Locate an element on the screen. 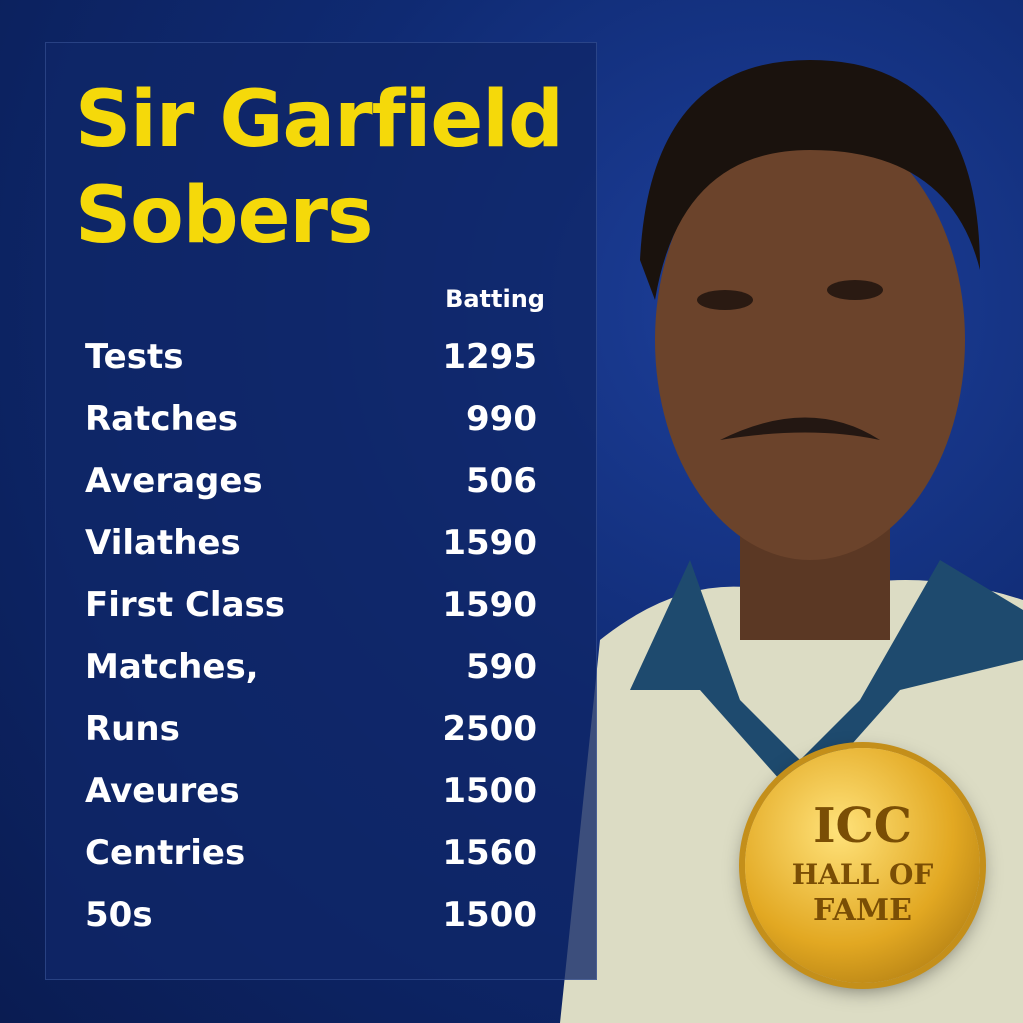 The width and height of the screenshot is (1023, 1023). medal: ICC HALL OF FAME is located at coordinates (862, 865).